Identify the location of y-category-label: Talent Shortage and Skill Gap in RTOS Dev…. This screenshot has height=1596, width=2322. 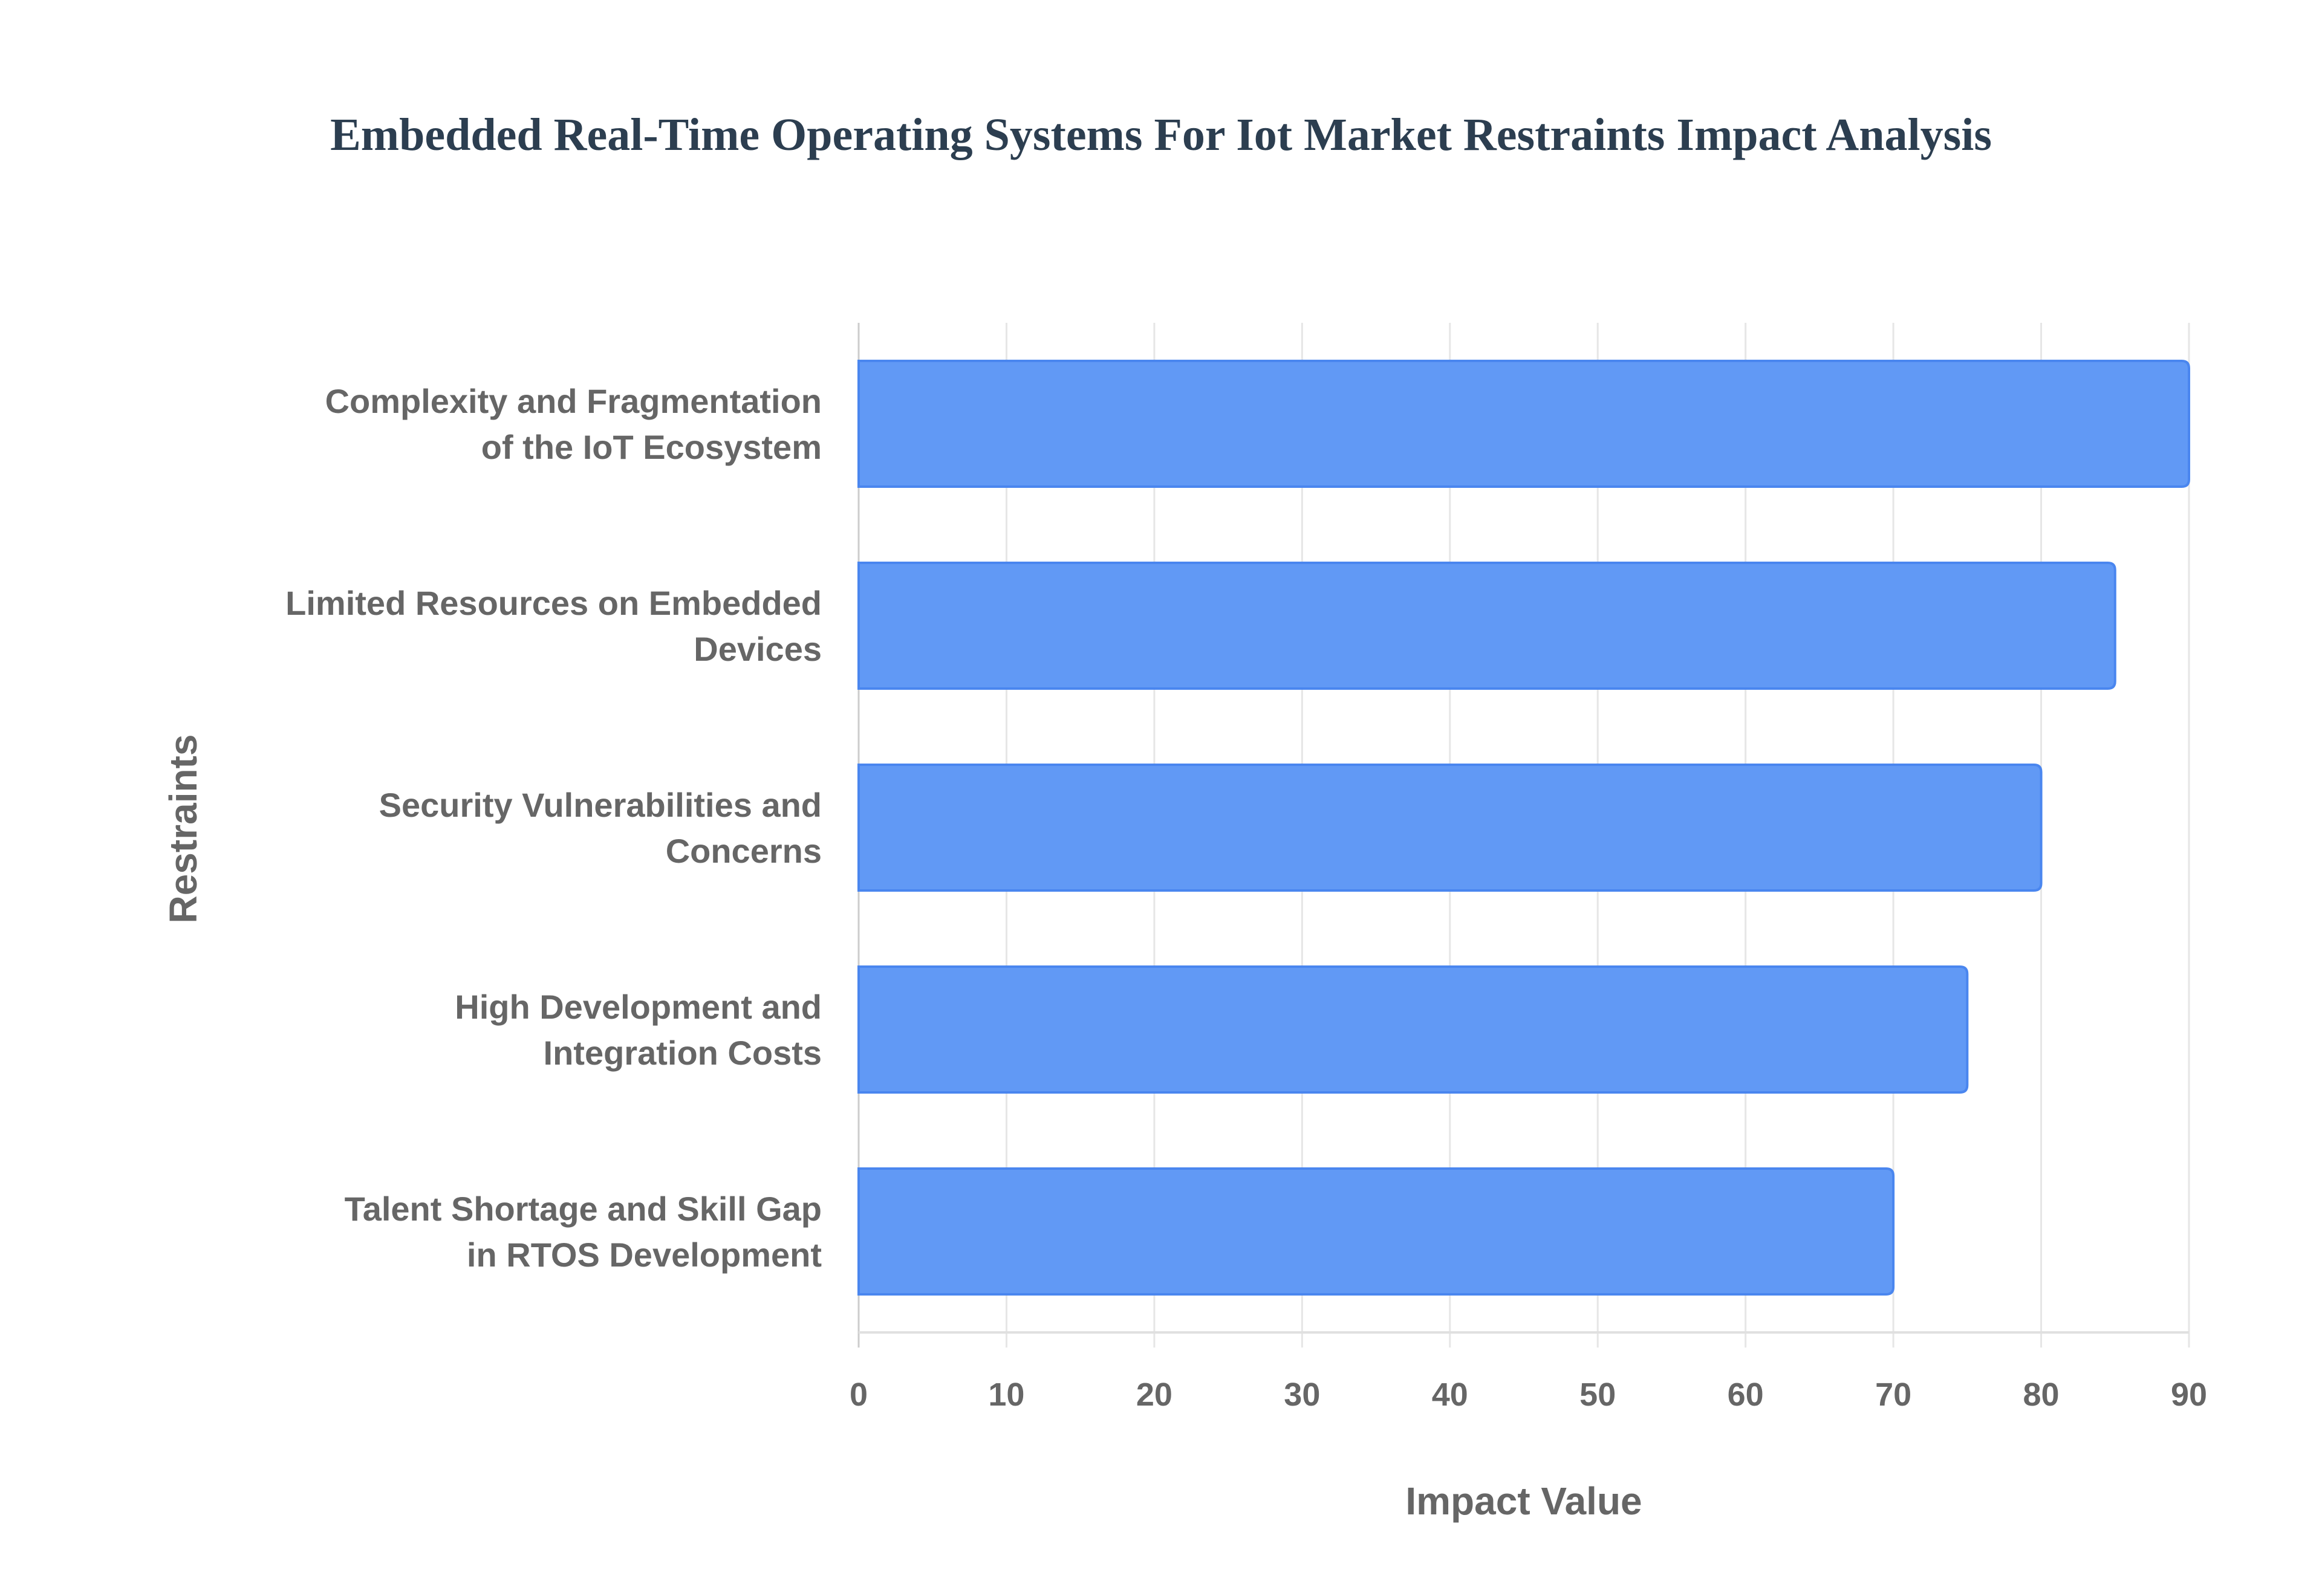
(583, 1232).